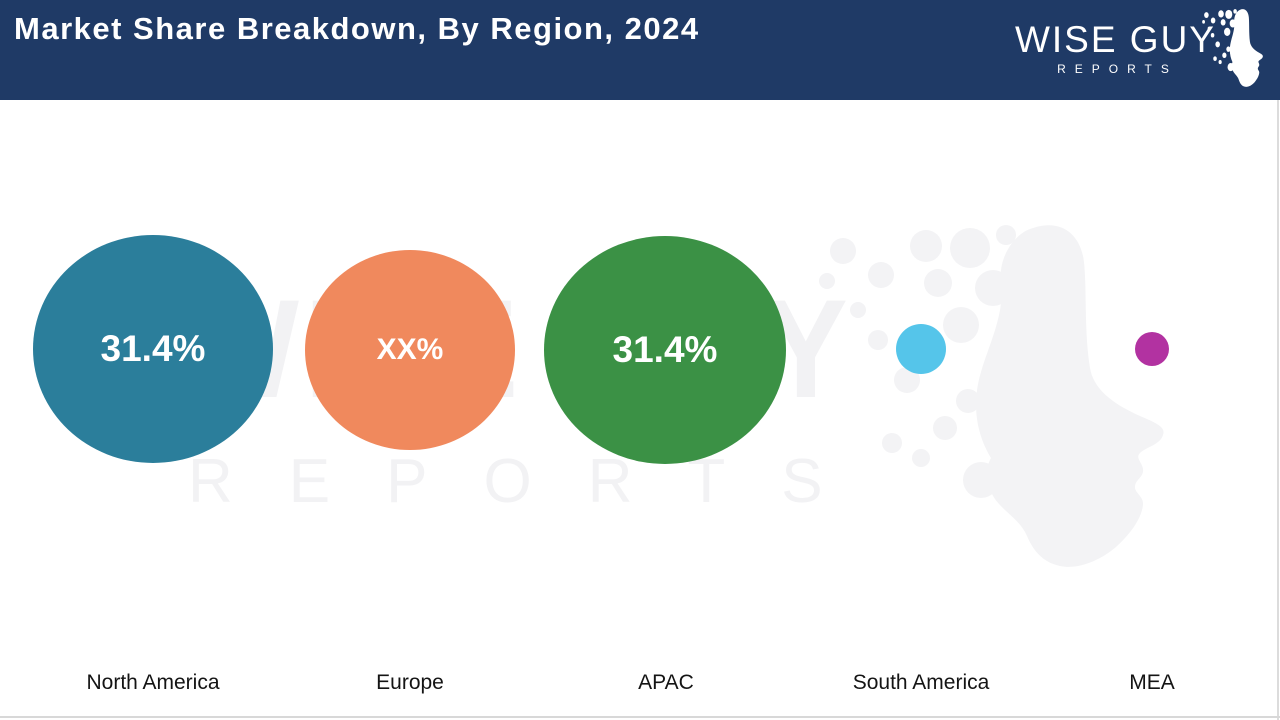  I want to click on bubble-value-label-north-america: 31.4%, so click(153, 348).